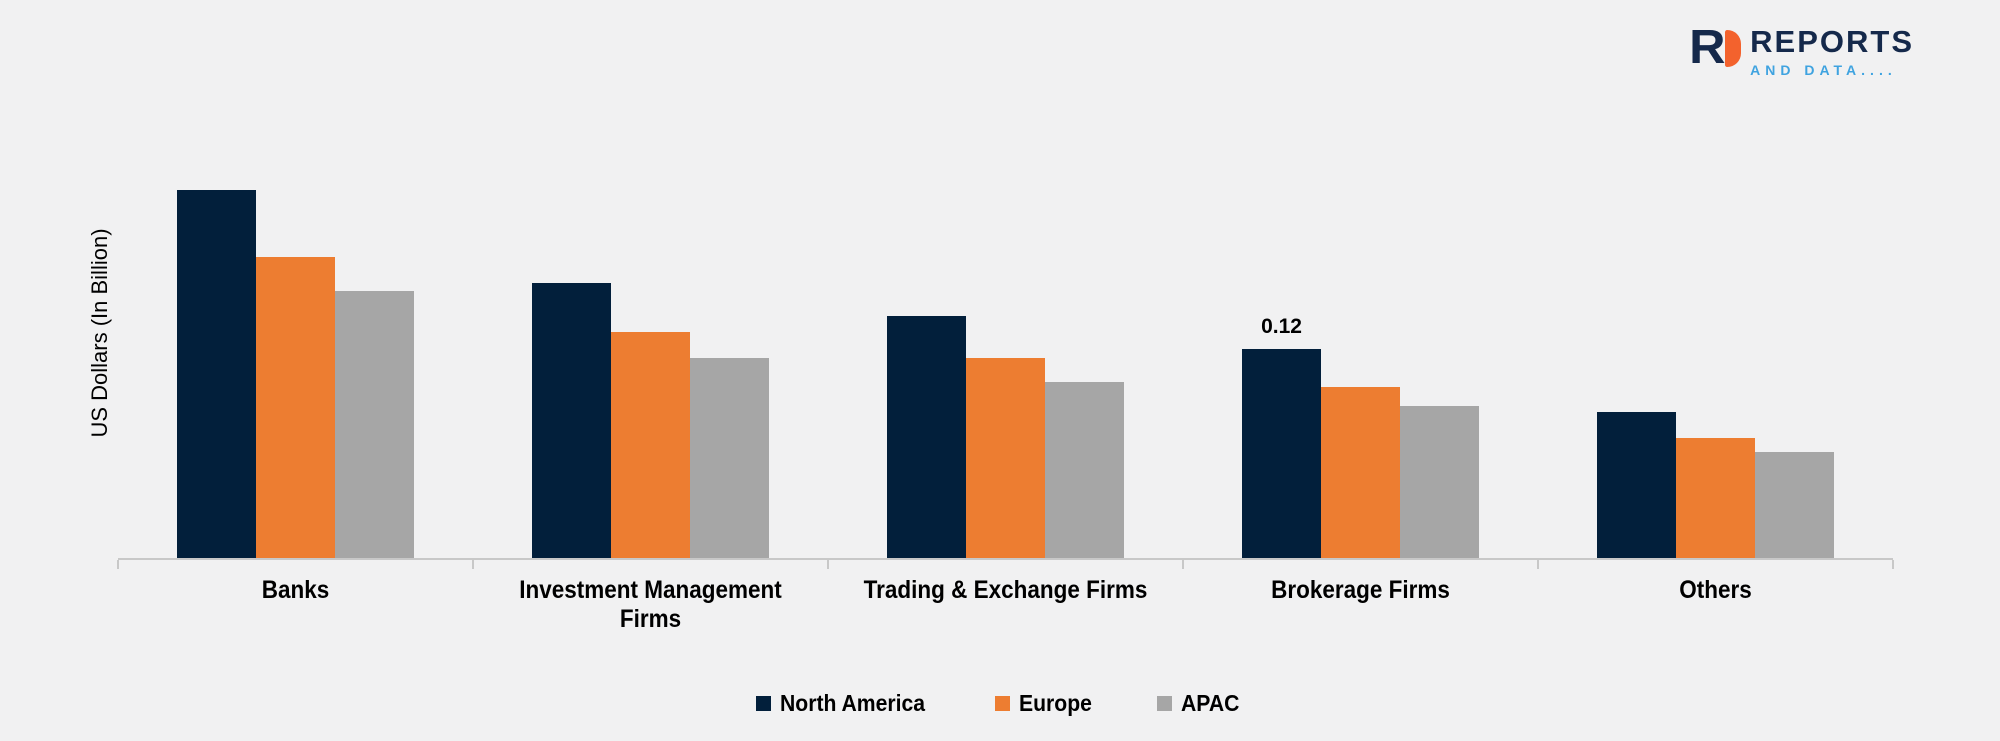 This screenshot has width=2000, height=741. Describe the element at coordinates (1439, 482) in the screenshot. I see `bar-apac-brokerage-firms` at that location.